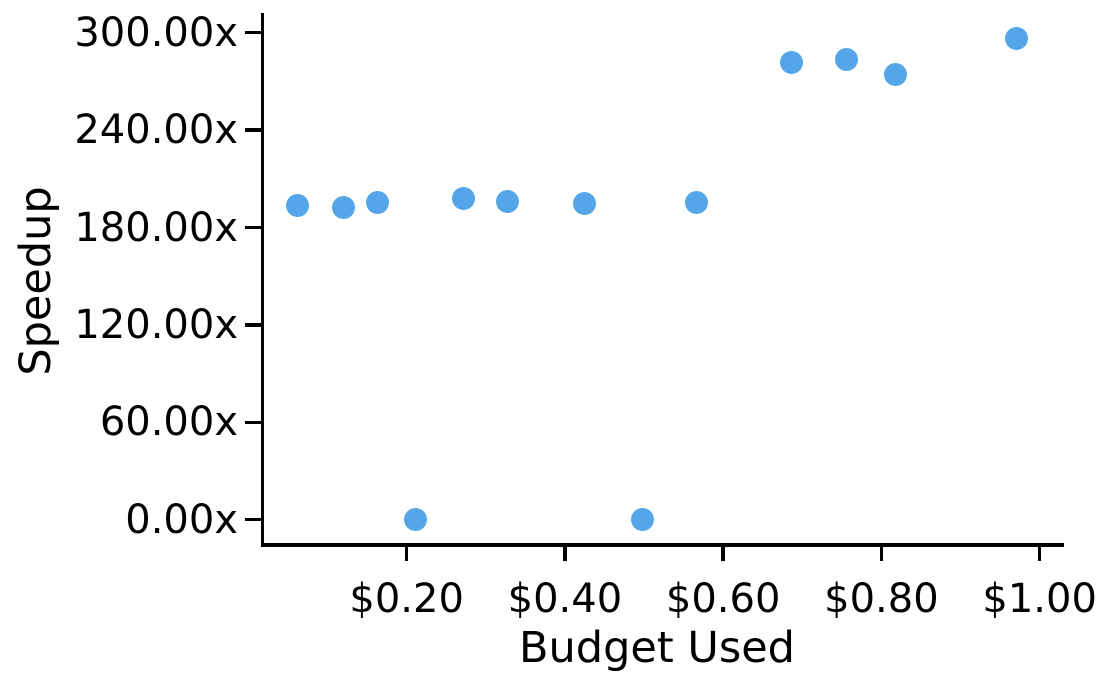 This screenshot has width=1108, height=686. Describe the element at coordinates (657, 648) in the screenshot. I see `x-axis-label: Budget Used` at that location.